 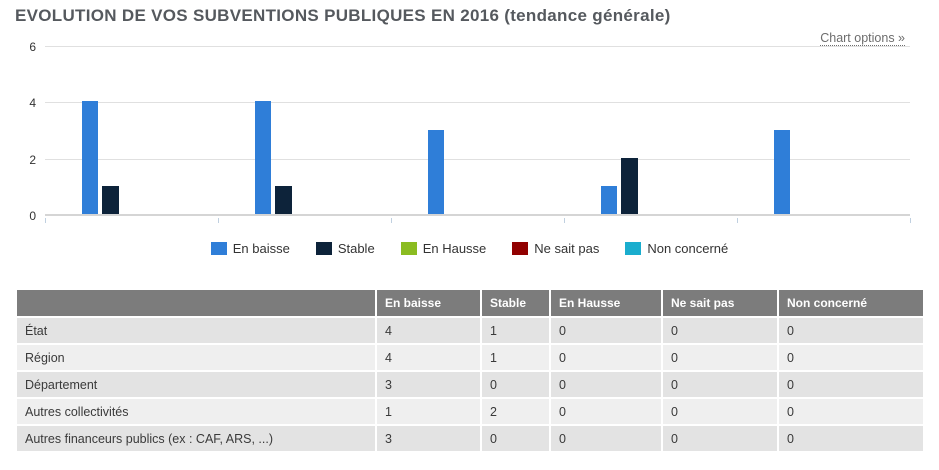 What do you see at coordinates (196, 357) in the screenshot?
I see `row-label: Région` at bounding box center [196, 357].